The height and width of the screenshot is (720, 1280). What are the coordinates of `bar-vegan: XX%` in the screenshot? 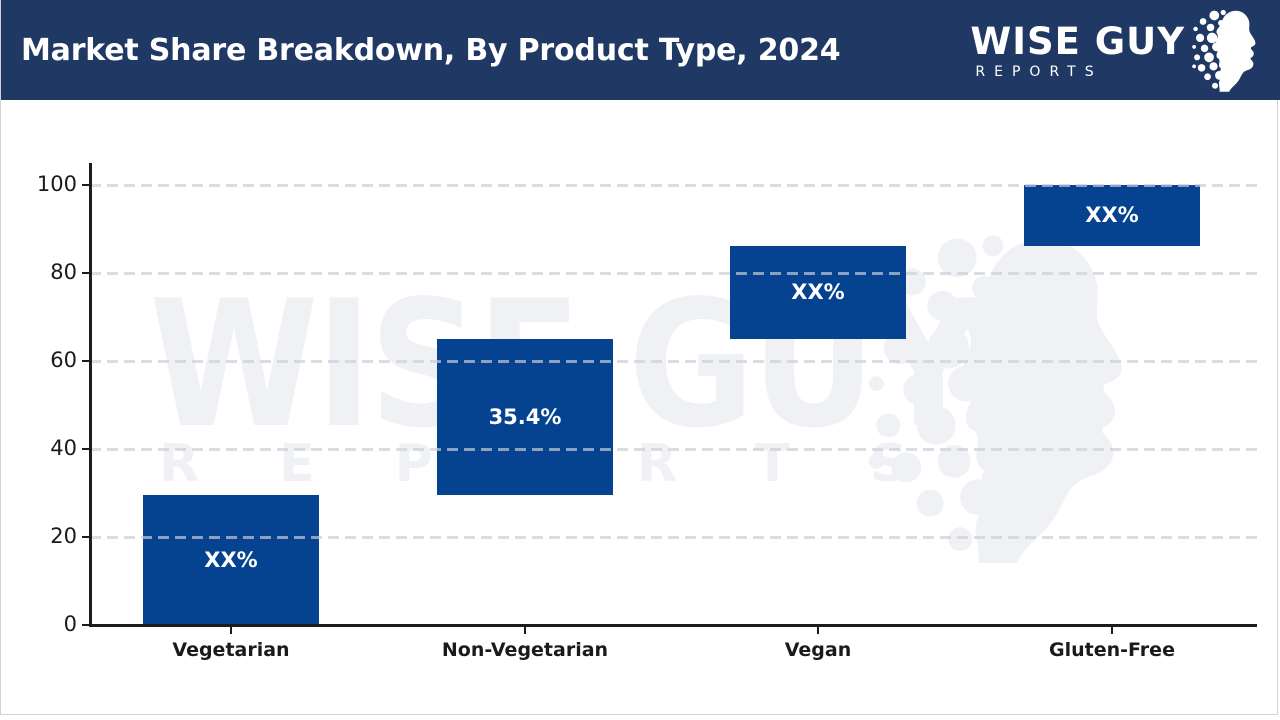 It's located at (818, 293).